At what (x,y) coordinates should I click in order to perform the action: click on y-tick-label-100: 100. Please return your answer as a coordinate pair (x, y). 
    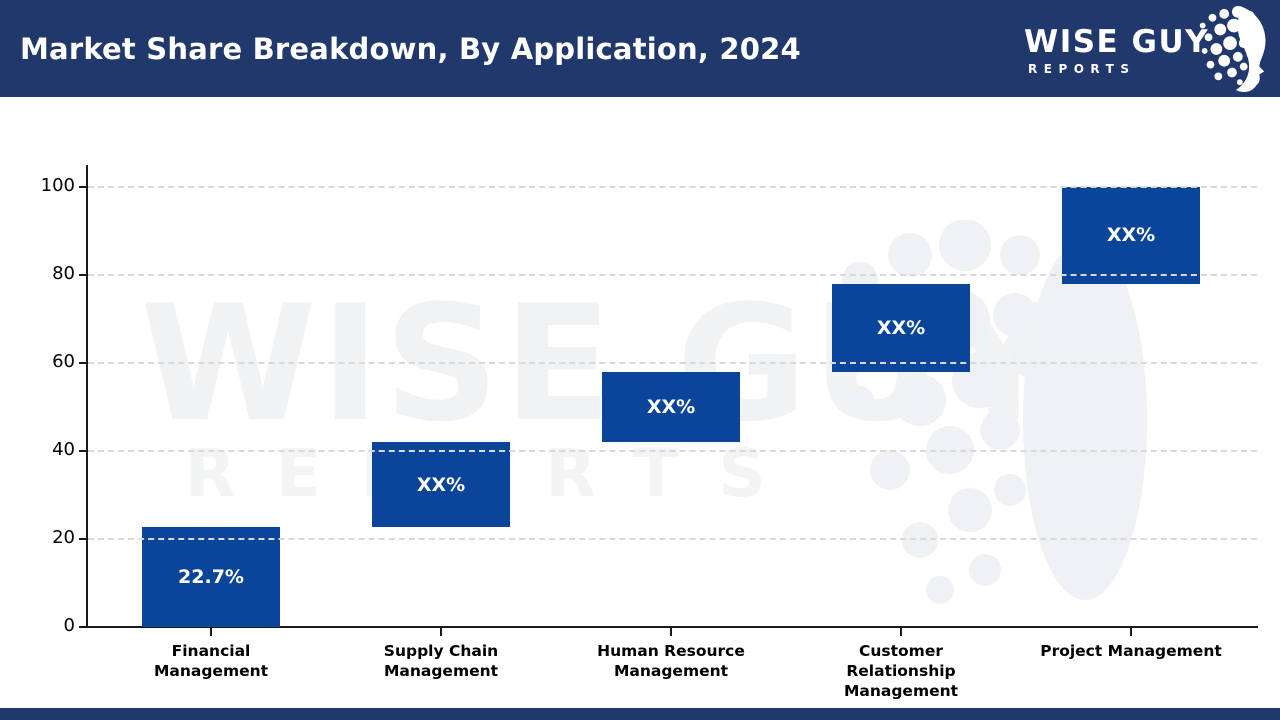
    Looking at the image, I should click on (57, 185).